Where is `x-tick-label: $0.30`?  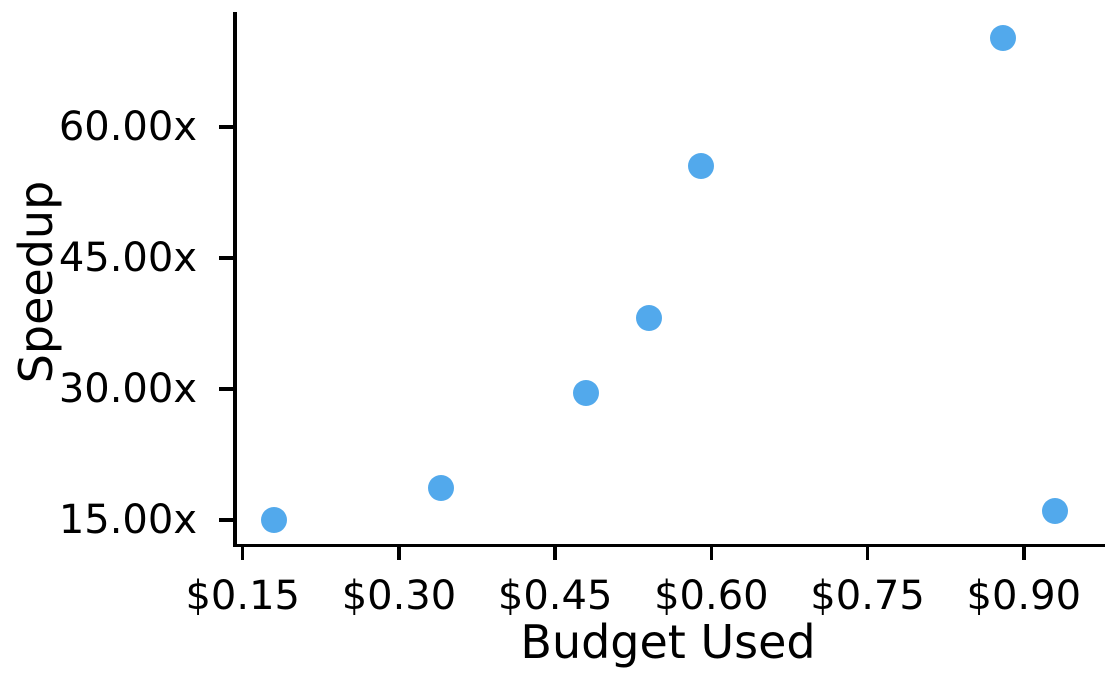 x-tick-label: $0.30 is located at coordinates (399, 596).